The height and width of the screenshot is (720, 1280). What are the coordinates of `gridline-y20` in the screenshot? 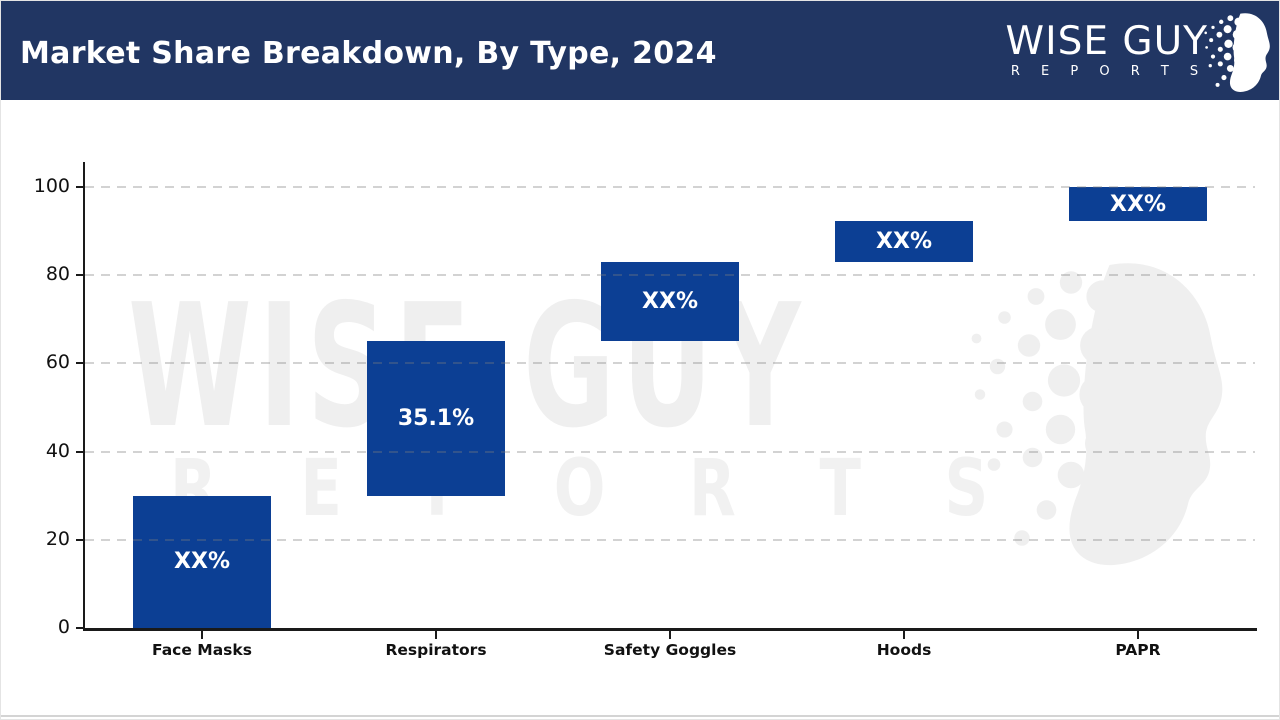 It's located at (670, 539).